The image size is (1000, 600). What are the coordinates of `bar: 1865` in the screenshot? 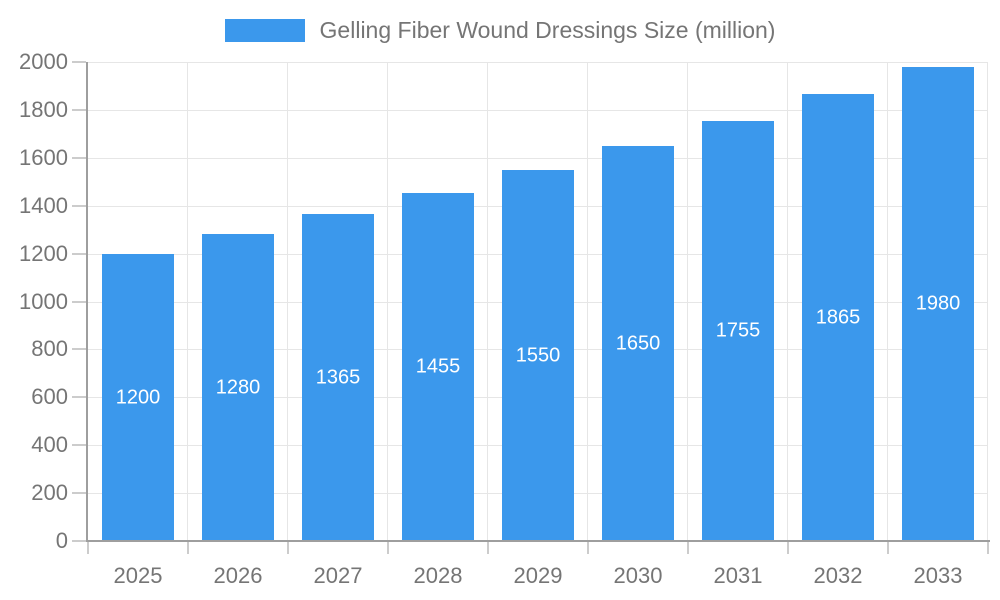 It's located at (838, 317).